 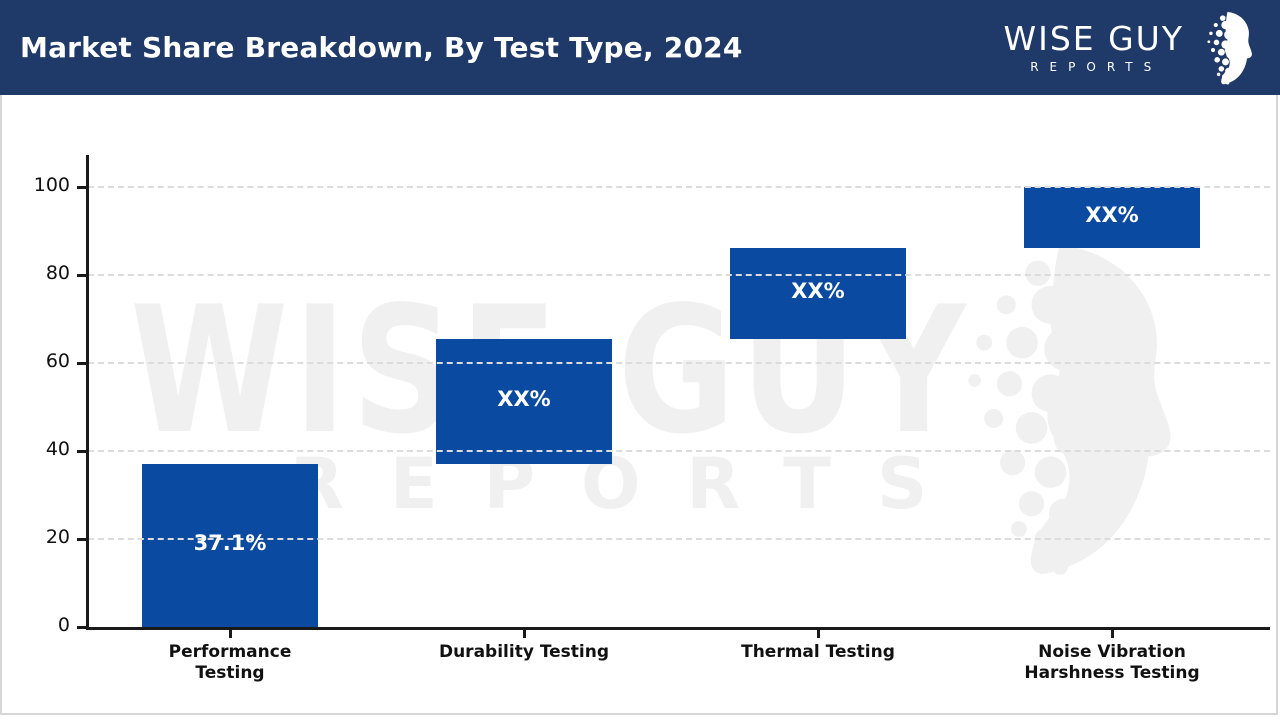 I want to click on y-axis, so click(x=87, y=392).